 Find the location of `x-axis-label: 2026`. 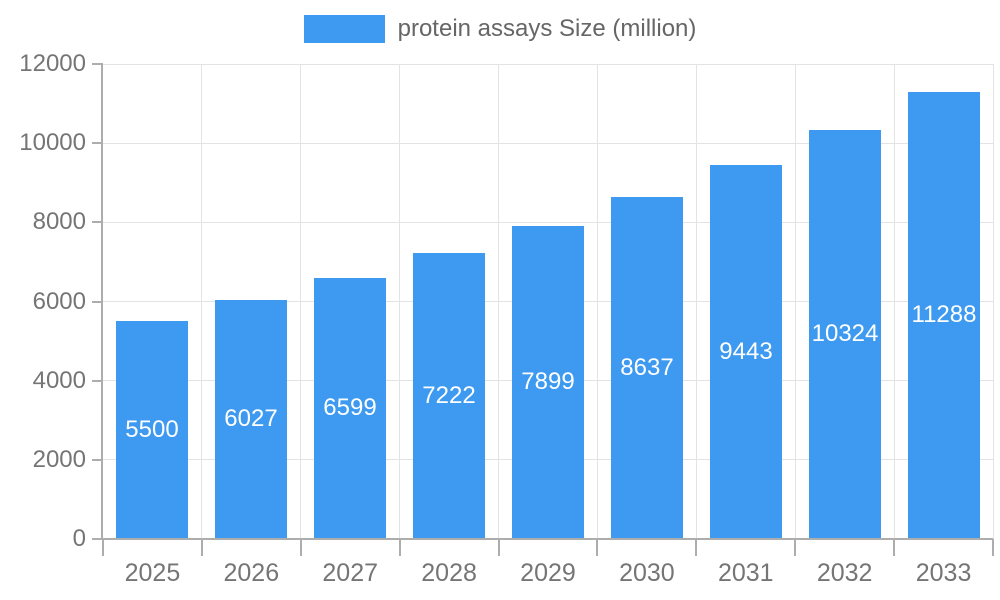

x-axis-label: 2026 is located at coordinates (251, 573).